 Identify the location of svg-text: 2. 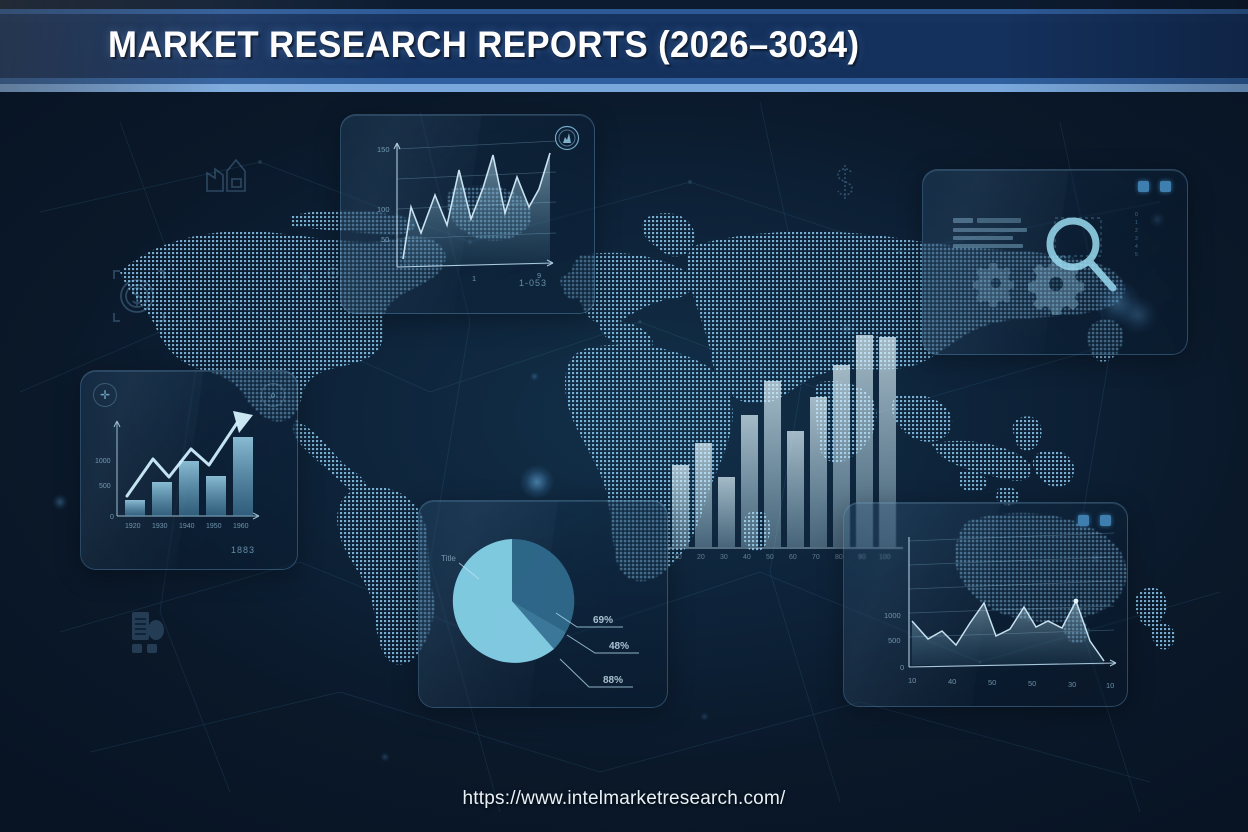
(1136, 231).